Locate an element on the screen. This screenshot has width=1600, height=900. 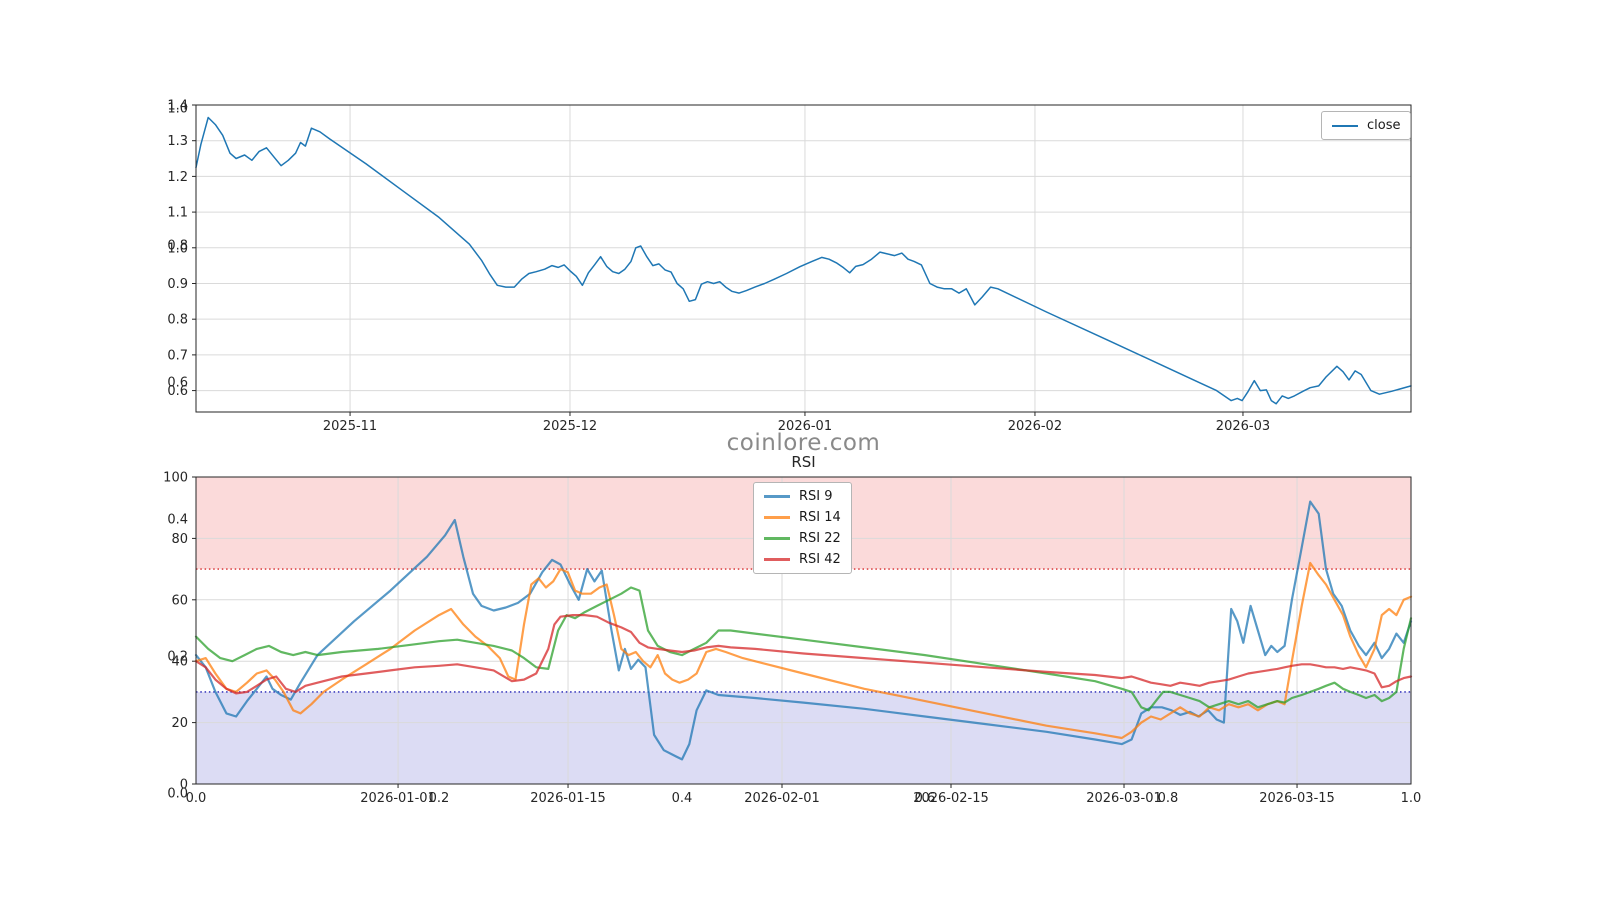
legend-label: RSI 9 is located at coordinates (816, 496).